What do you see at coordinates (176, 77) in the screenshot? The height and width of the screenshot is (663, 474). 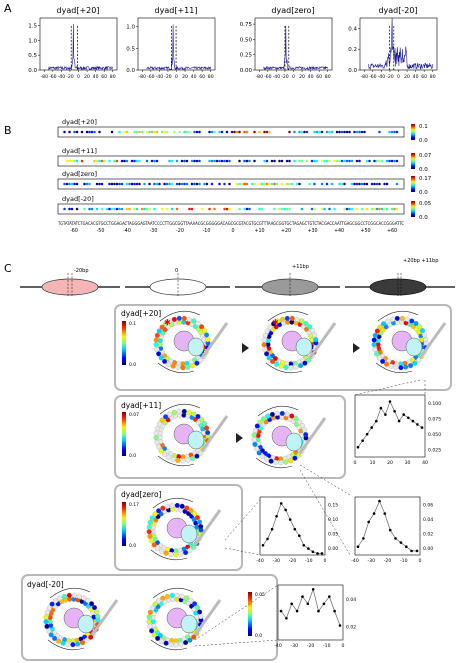 I see `x-tick-label: 0` at bounding box center [176, 77].